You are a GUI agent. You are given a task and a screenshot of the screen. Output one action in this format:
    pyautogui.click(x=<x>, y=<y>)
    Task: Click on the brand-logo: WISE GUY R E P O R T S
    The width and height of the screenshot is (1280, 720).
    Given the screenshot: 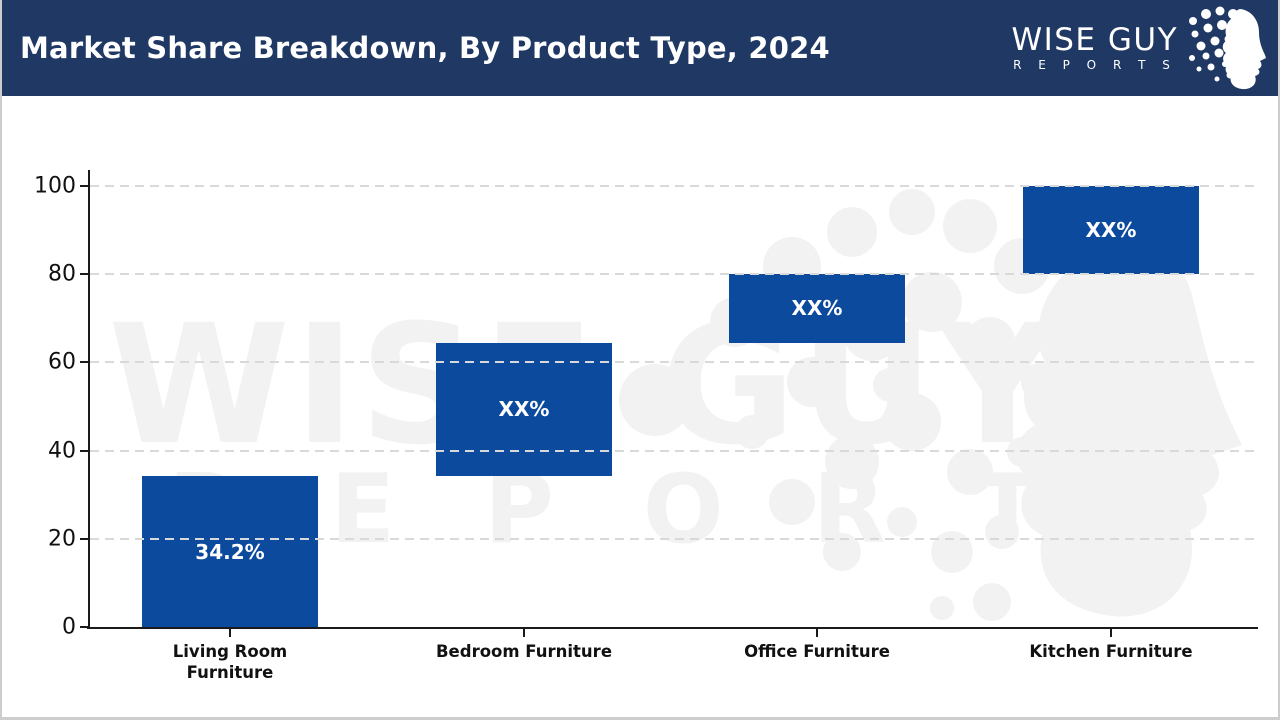 What is the action you would take?
    pyautogui.click(x=1145, y=48)
    